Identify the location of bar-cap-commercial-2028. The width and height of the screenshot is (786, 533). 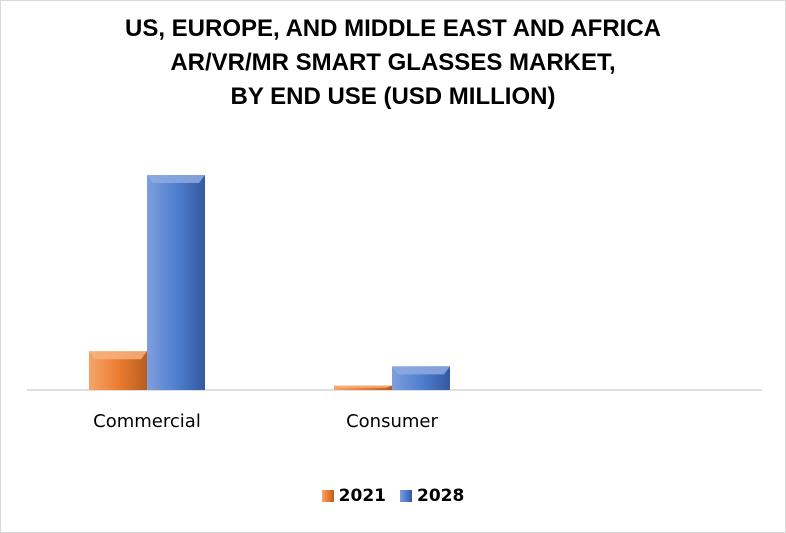
(176, 179).